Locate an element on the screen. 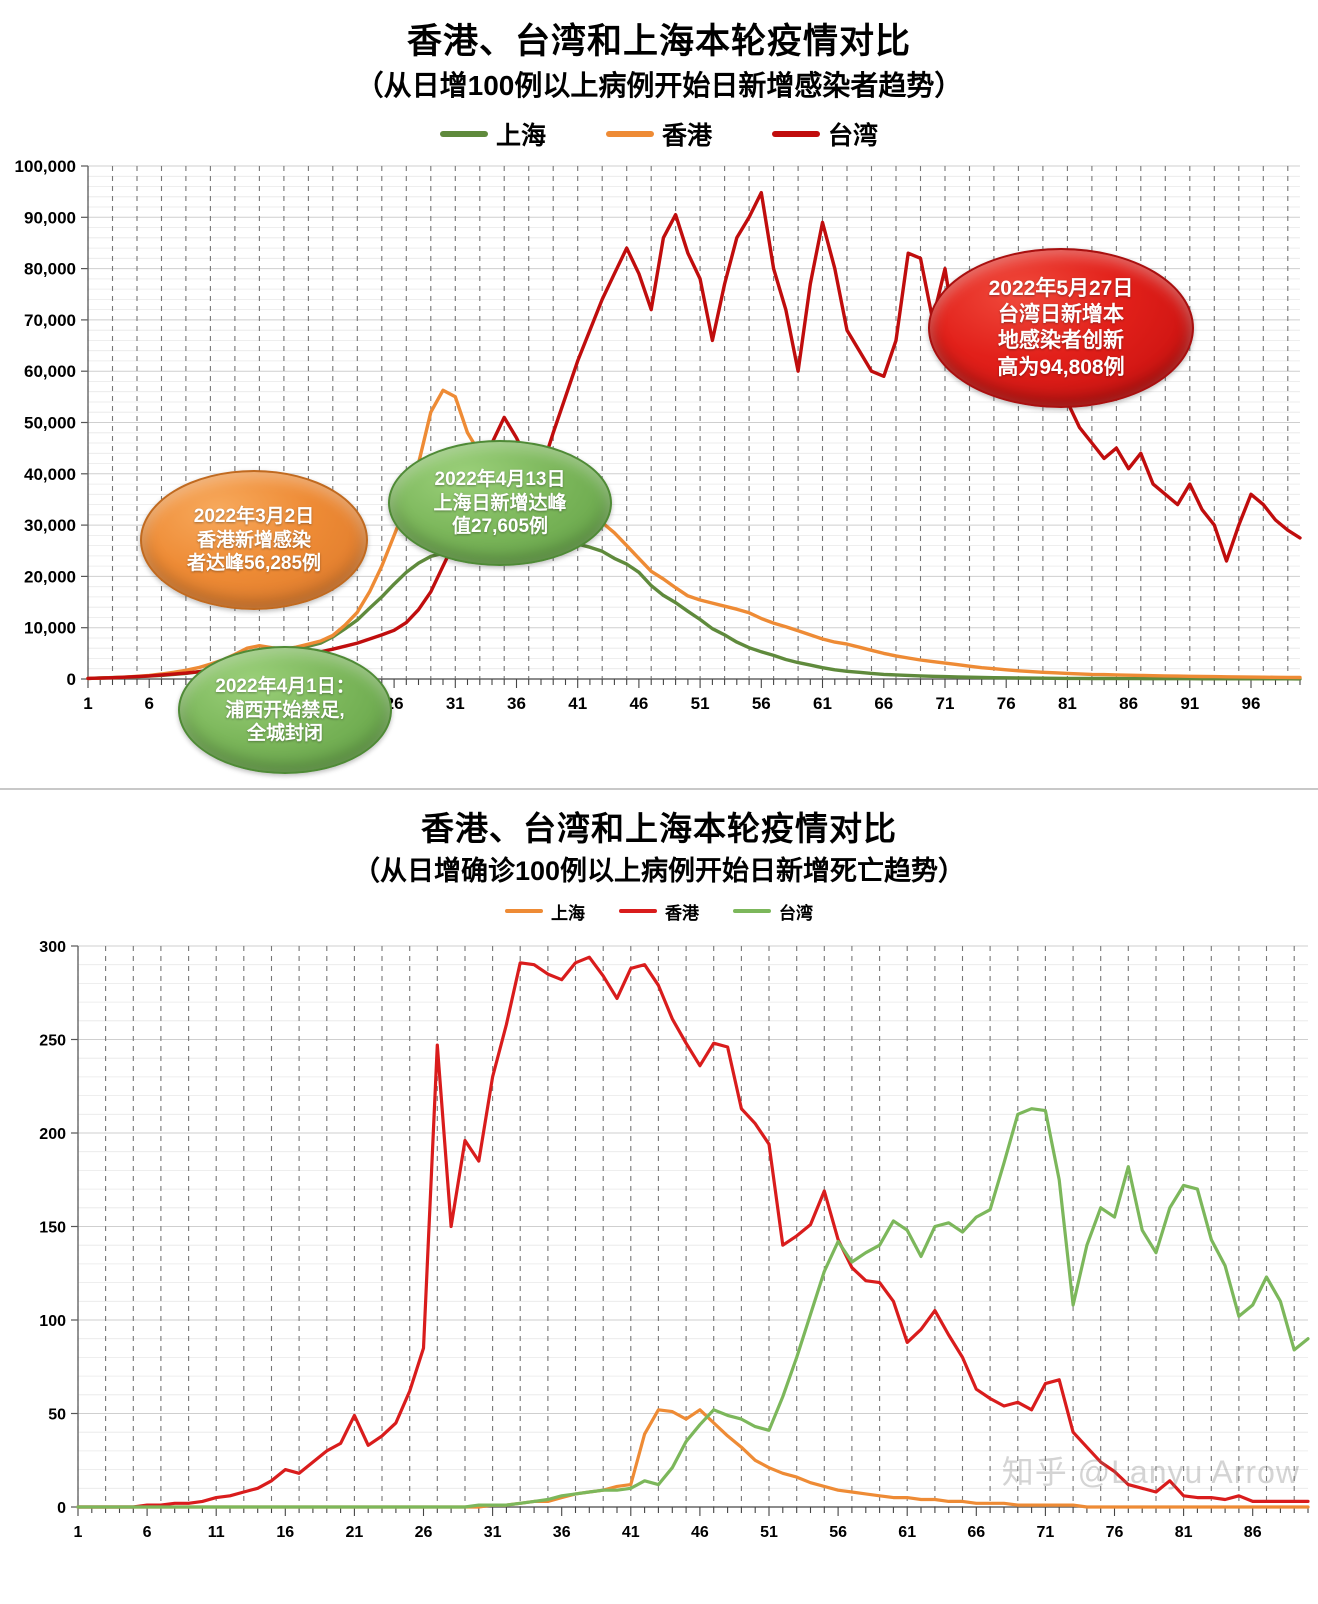 The width and height of the screenshot is (1318, 1604). legend2-label-hongkong: 香港 is located at coordinates (682, 913).